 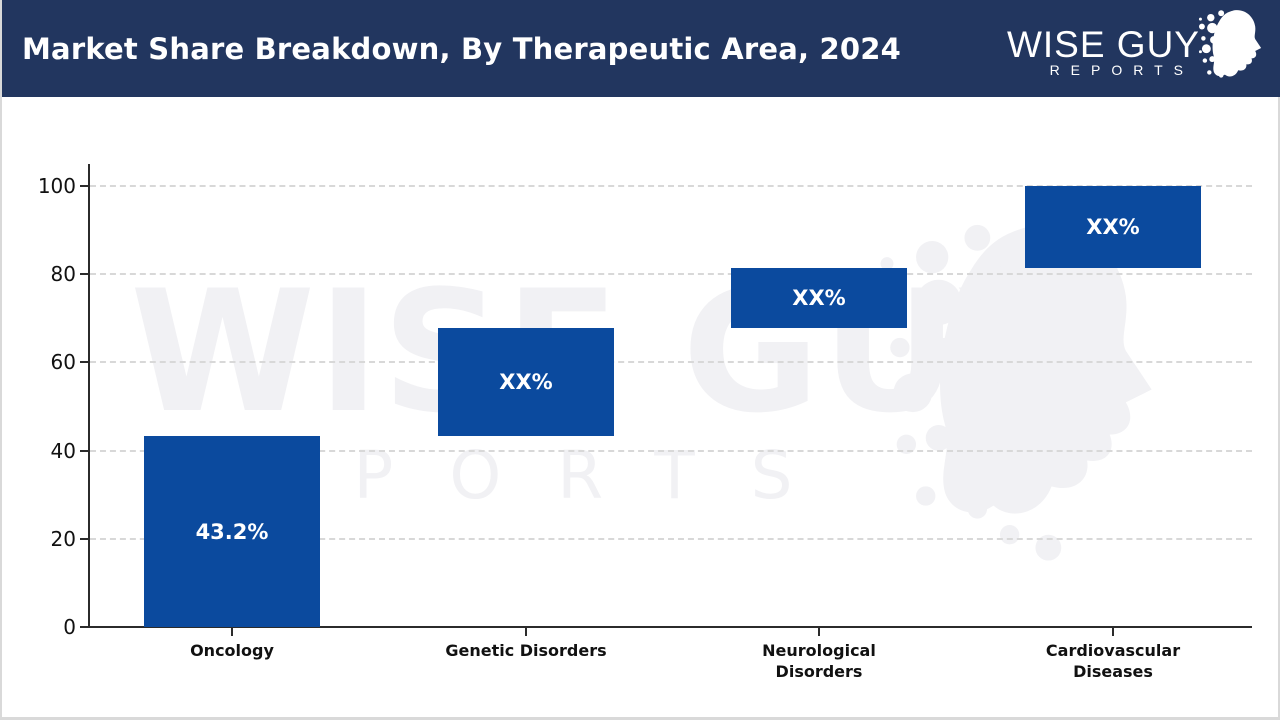 I want to click on x-axis-line, so click(x=670, y=627).